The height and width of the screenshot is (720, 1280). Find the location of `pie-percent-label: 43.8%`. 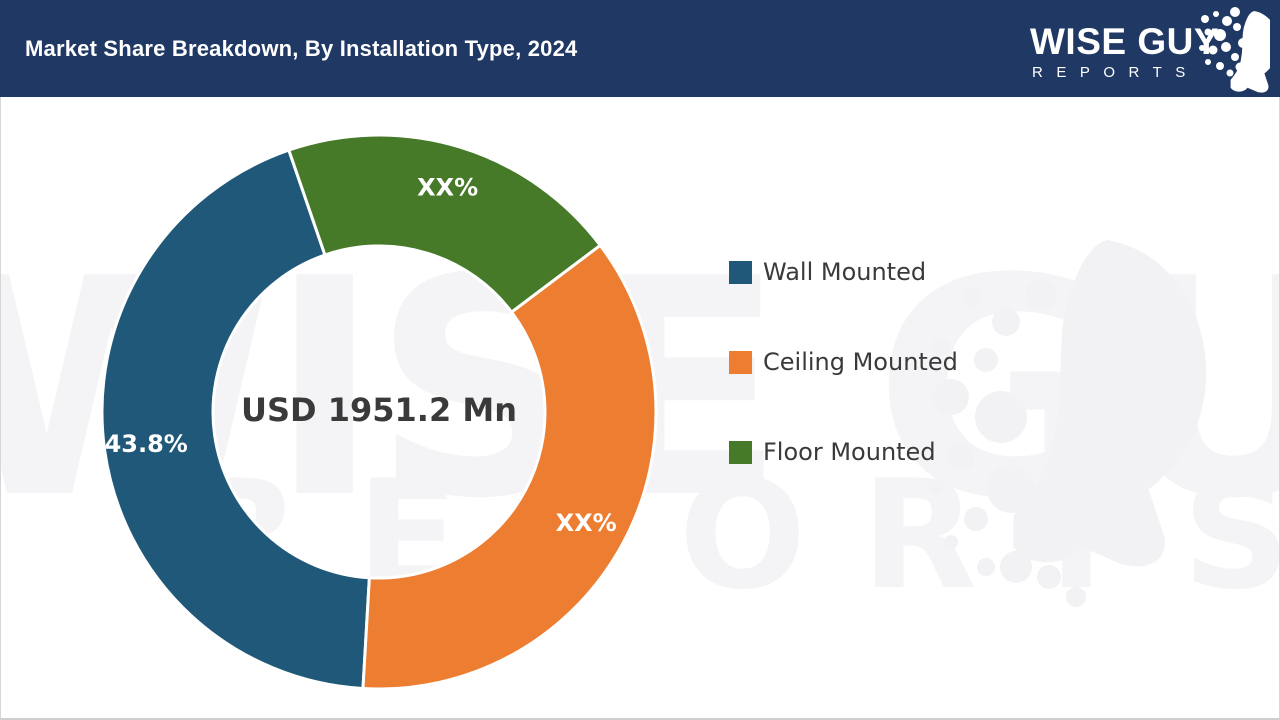

pie-percent-label: 43.8% is located at coordinates (146, 444).